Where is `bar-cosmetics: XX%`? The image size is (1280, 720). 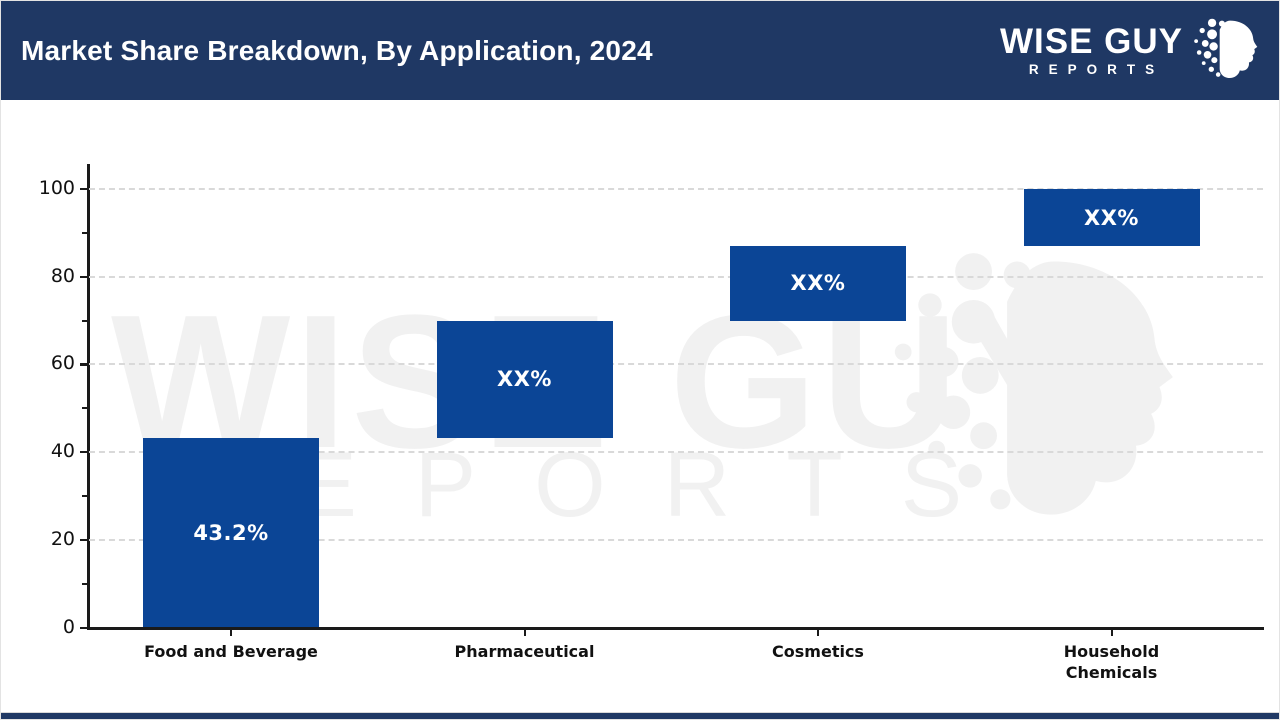
bar-cosmetics: XX% is located at coordinates (818, 283).